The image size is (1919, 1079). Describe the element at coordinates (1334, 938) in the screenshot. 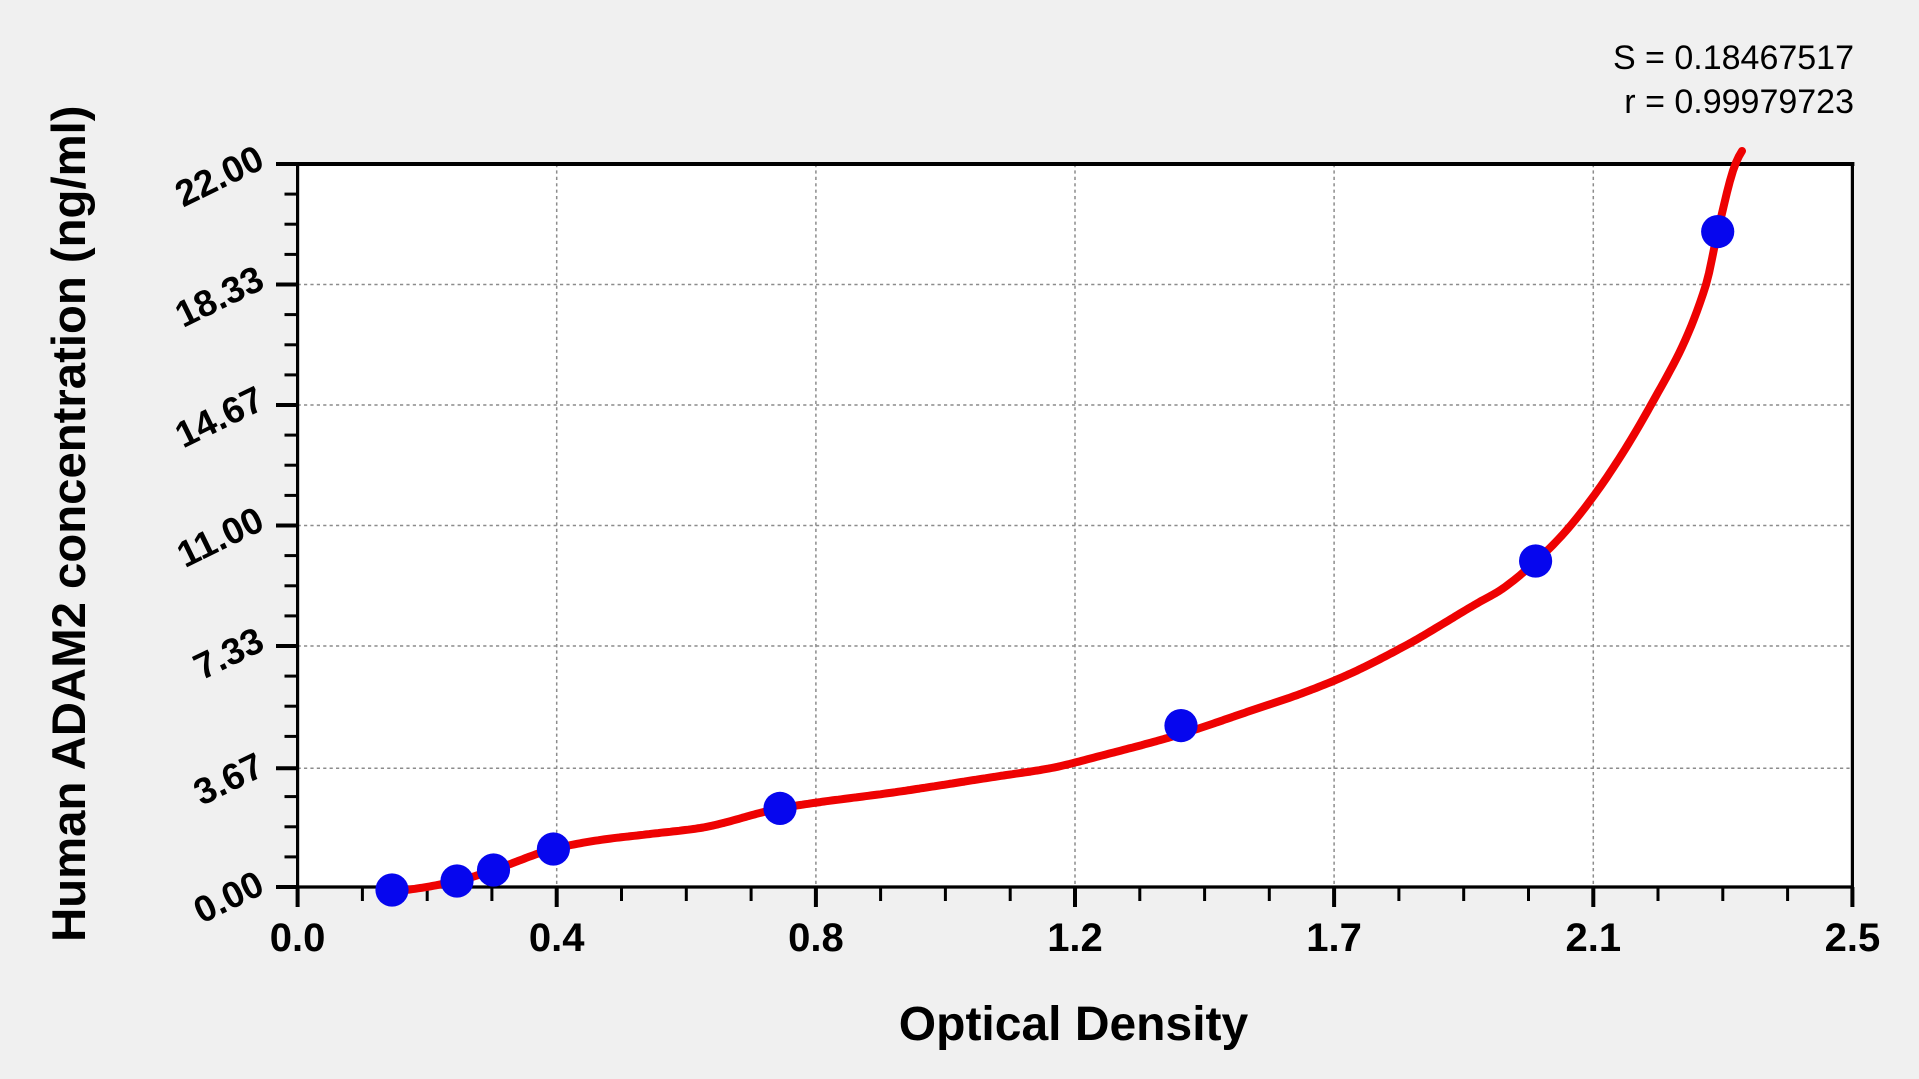

I see `svg-text: 1.7` at that location.